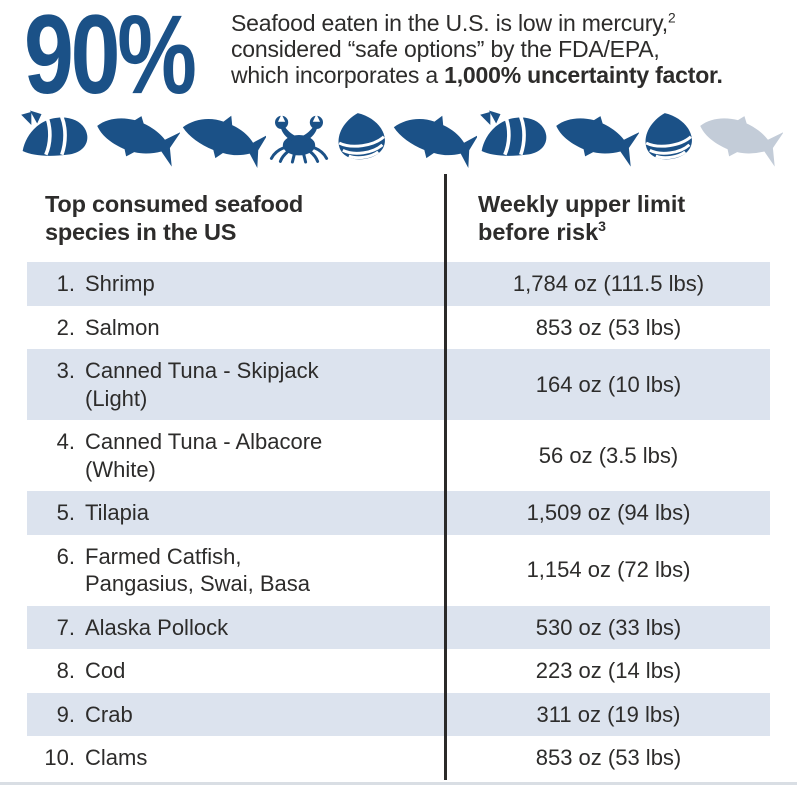 This screenshot has width=797, height=789. I want to click on row-limit: 1,784 oz (111.5 lbs), so click(607, 284).